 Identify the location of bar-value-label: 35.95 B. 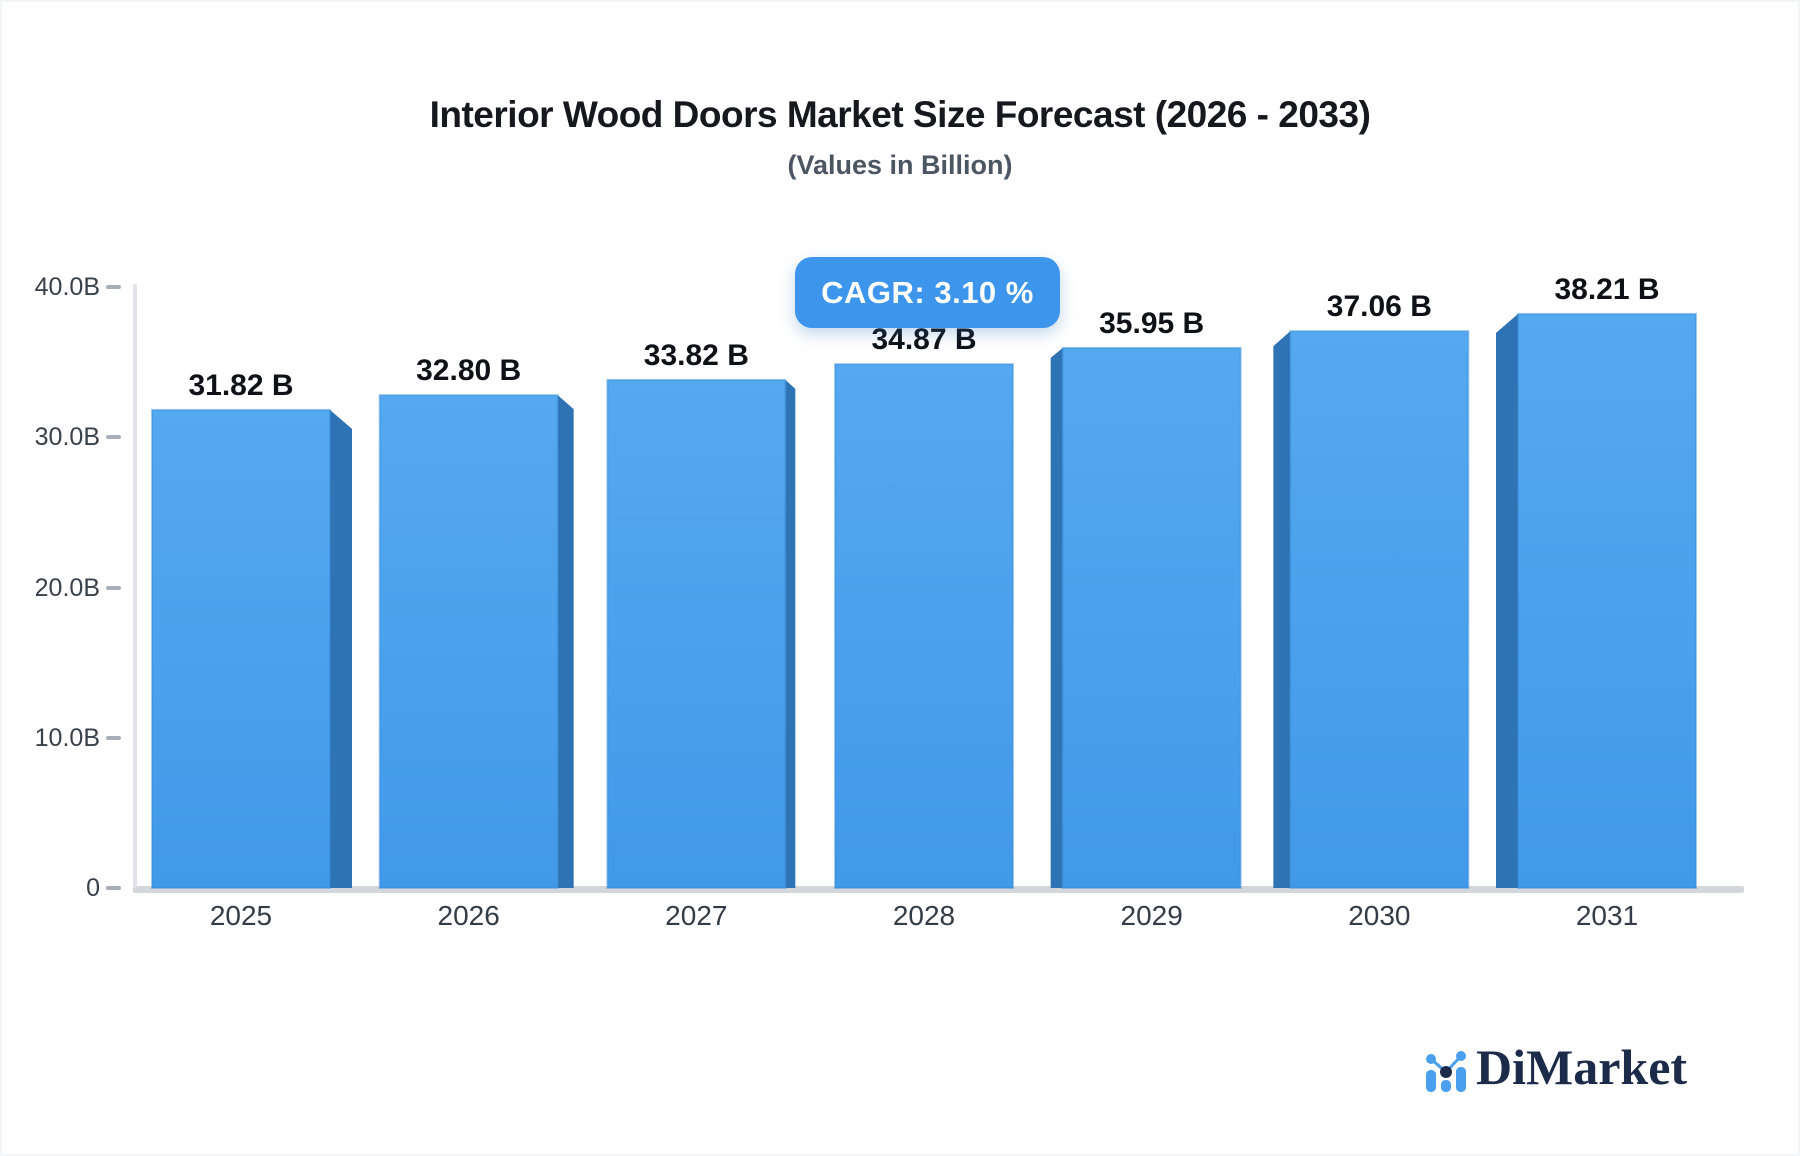
(1152, 323).